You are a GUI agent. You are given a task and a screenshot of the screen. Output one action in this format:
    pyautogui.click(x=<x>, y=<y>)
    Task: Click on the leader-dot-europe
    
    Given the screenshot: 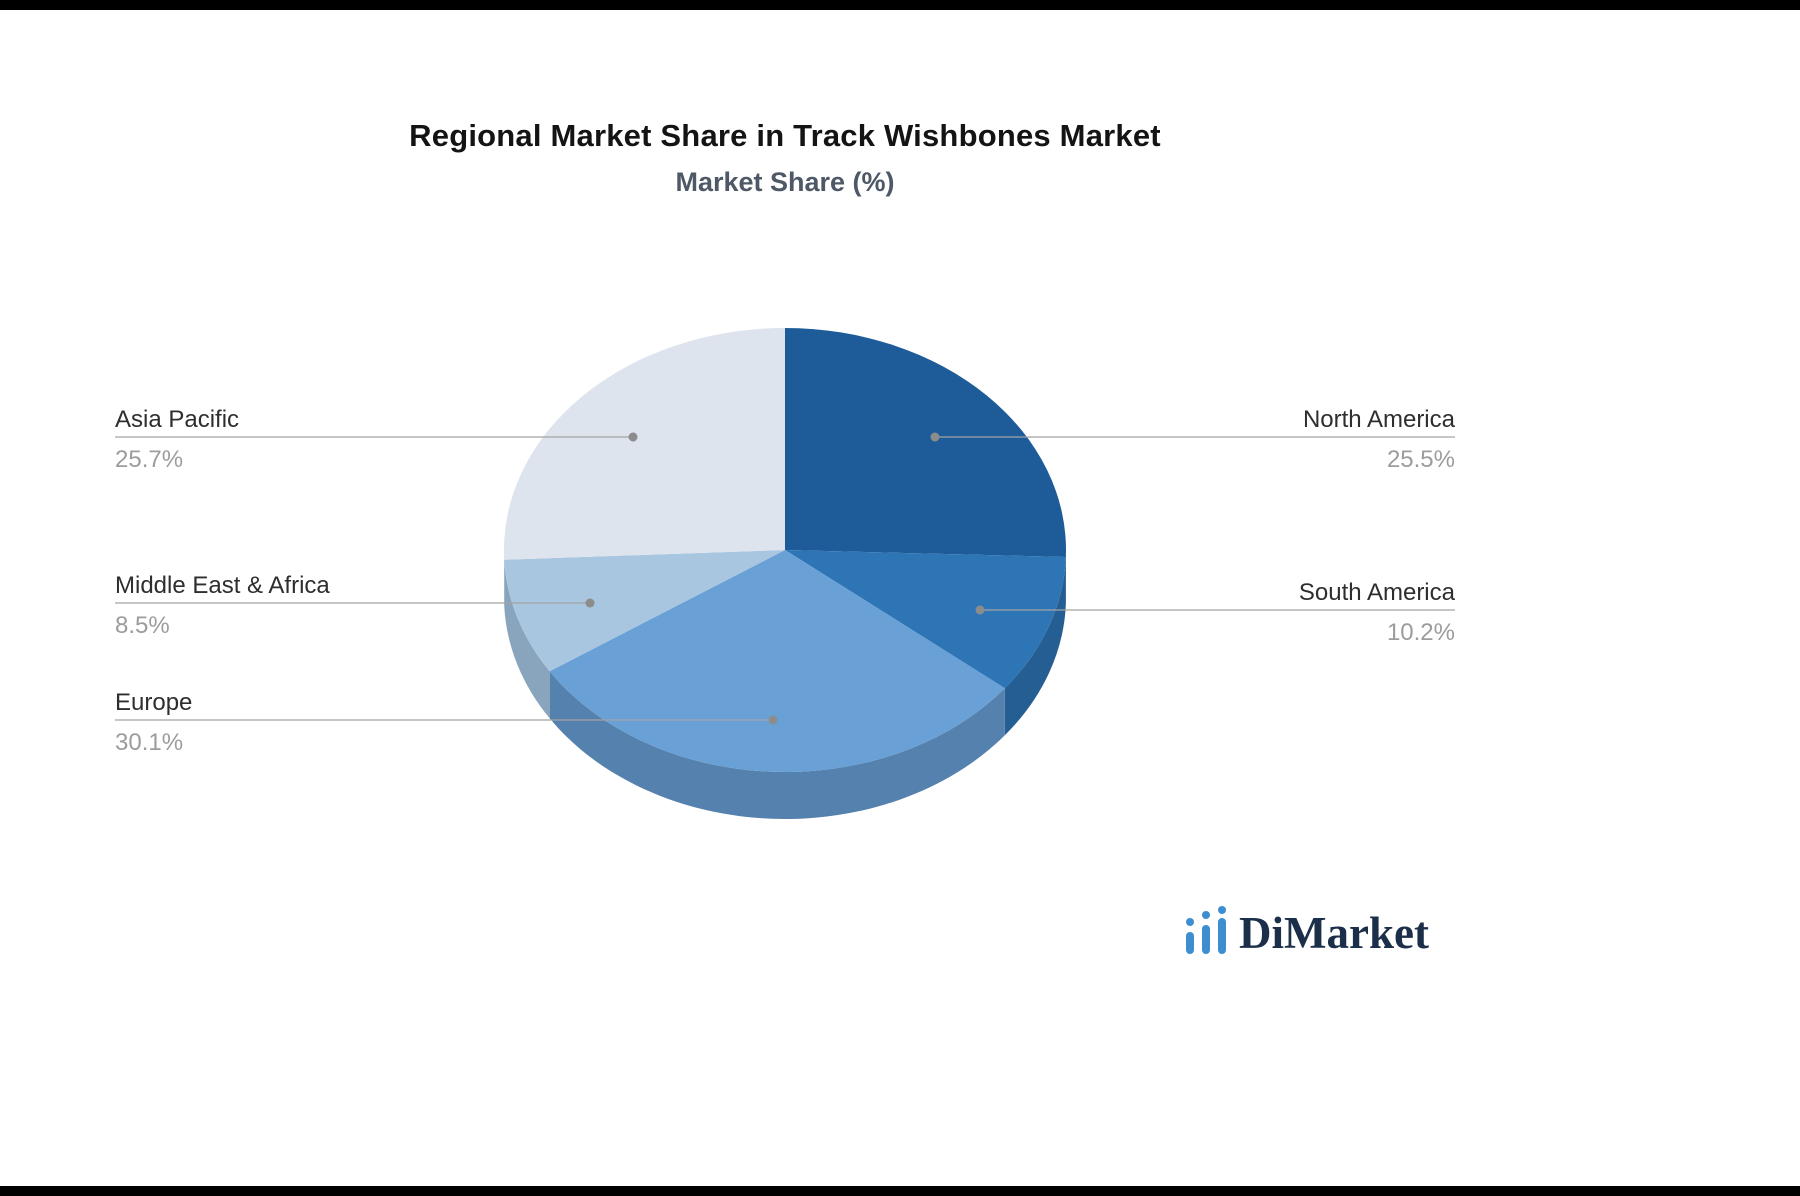 What is the action you would take?
    pyautogui.click(x=773, y=720)
    